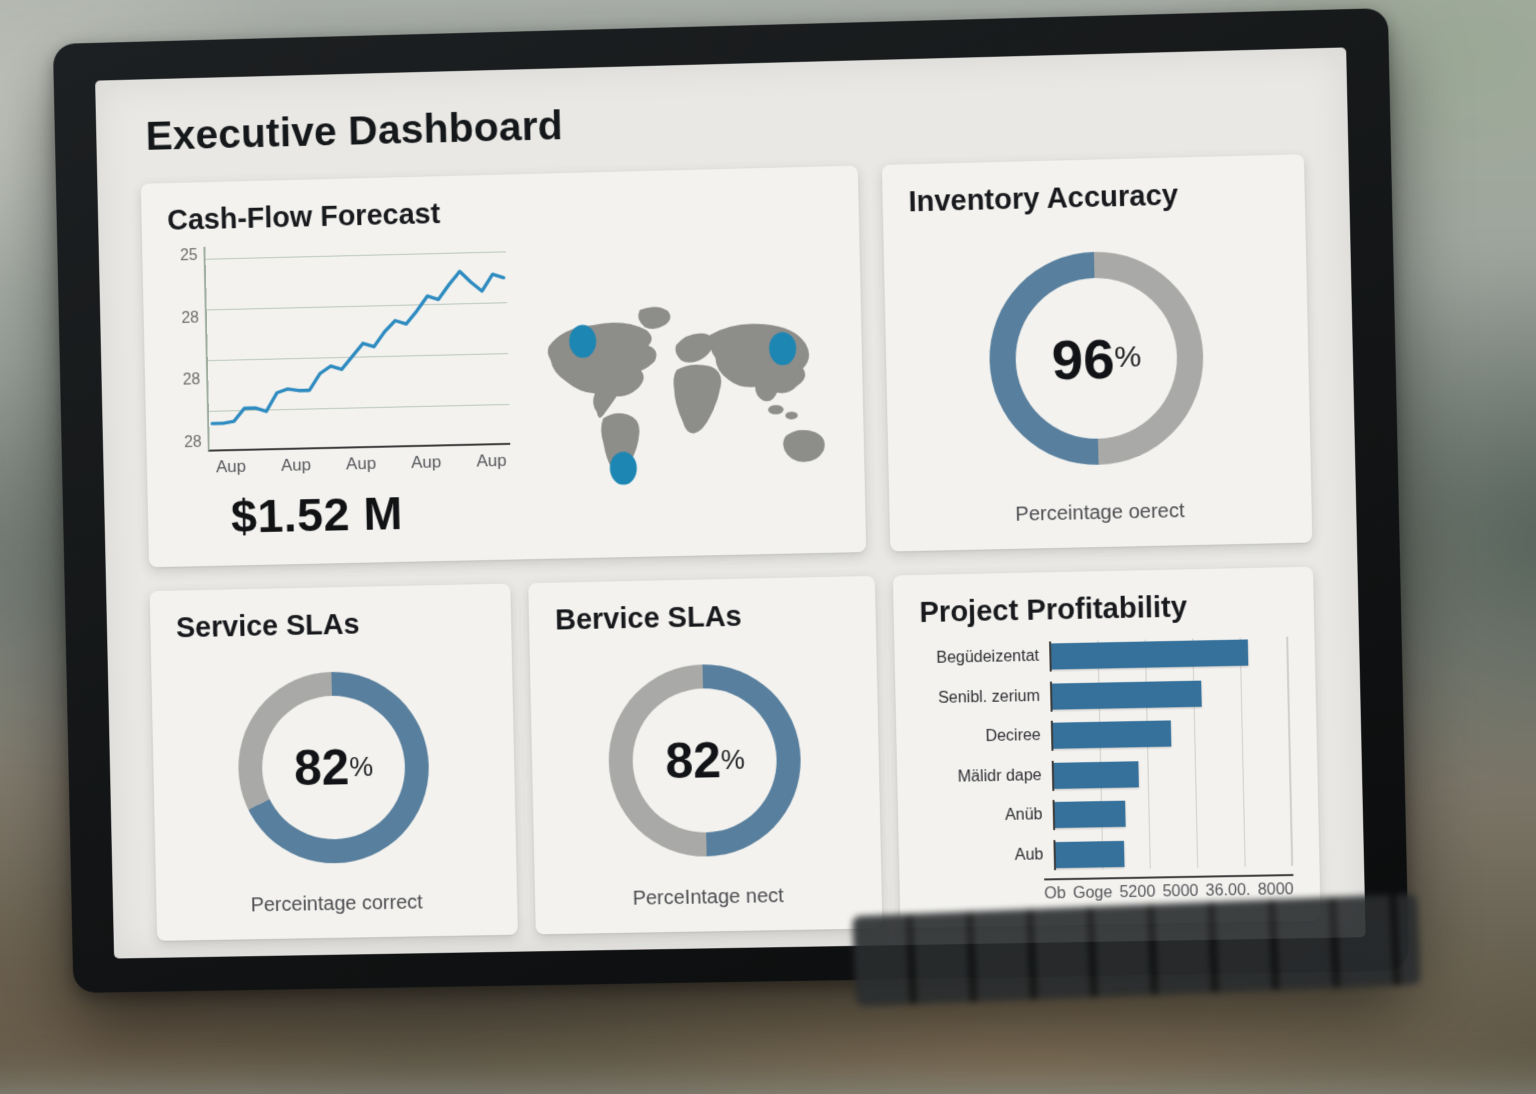 Image resolution: width=1536 pixels, height=1094 pixels. What do you see at coordinates (1029, 855) in the screenshot?
I see `profit-bar-label: Aub` at bounding box center [1029, 855].